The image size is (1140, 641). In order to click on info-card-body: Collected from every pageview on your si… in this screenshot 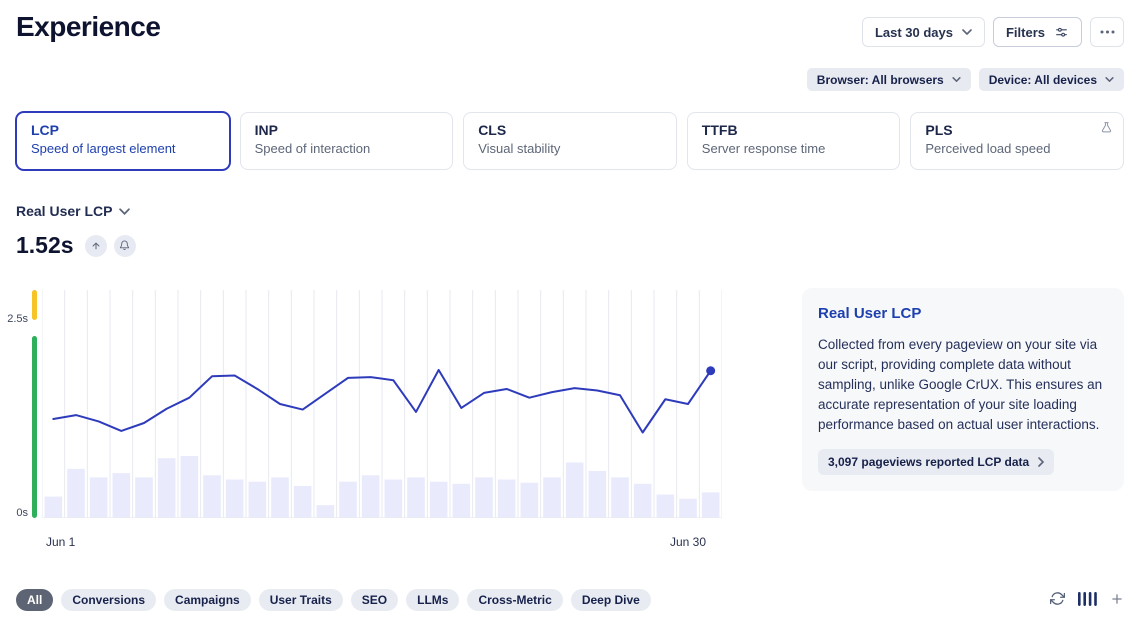, I will do `click(960, 384)`.